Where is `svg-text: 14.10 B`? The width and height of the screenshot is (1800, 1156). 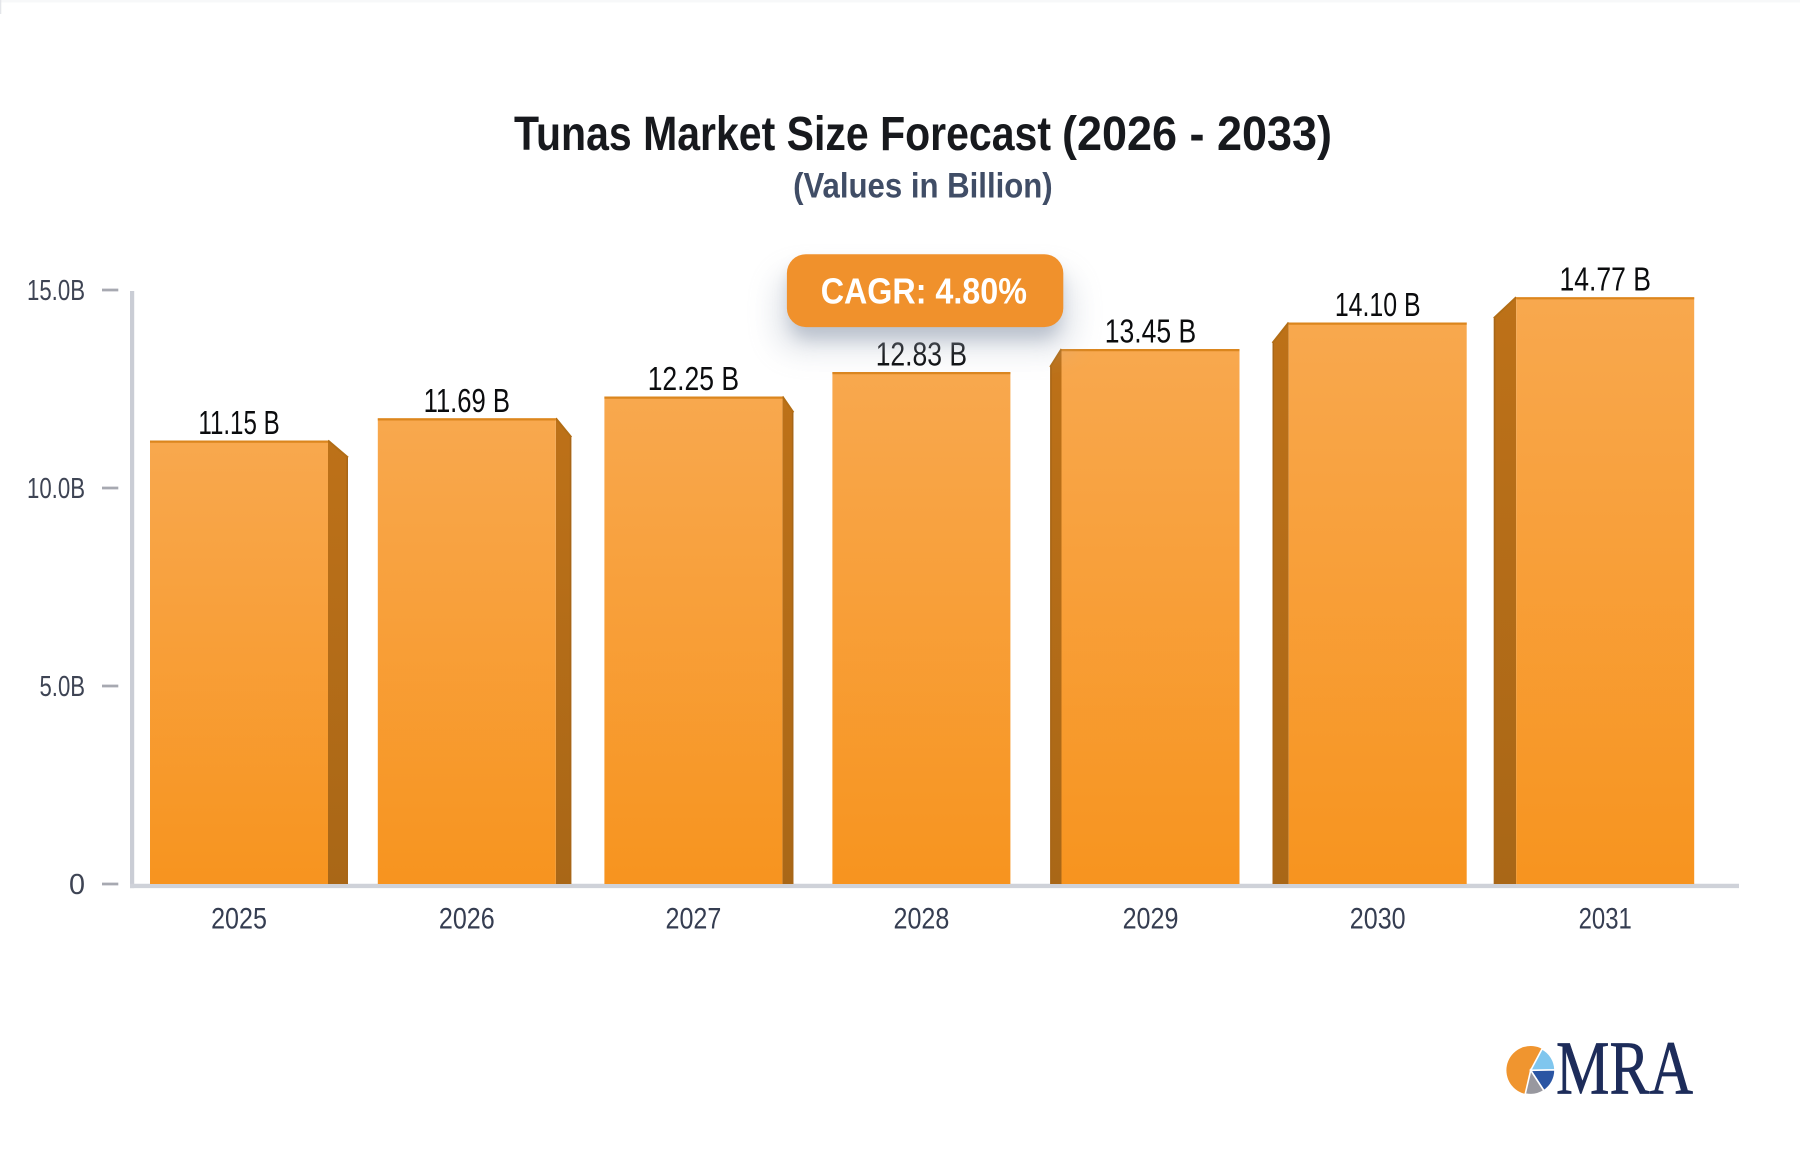 svg-text: 14.10 B is located at coordinates (1378, 305).